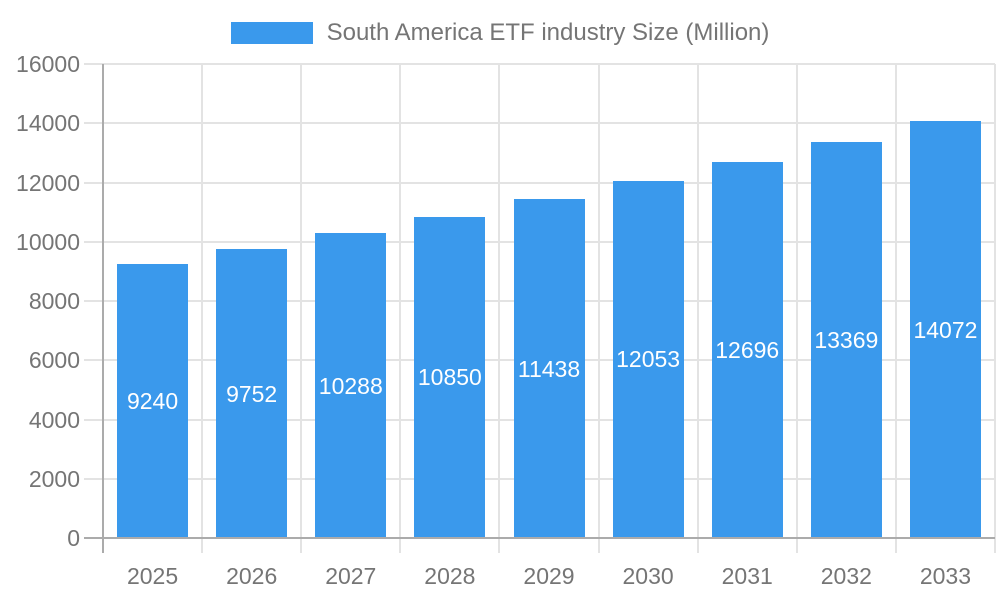 The image size is (1000, 600). Describe the element at coordinates (103, 308) in the screenshot. I see `y-axis-line` at that location.